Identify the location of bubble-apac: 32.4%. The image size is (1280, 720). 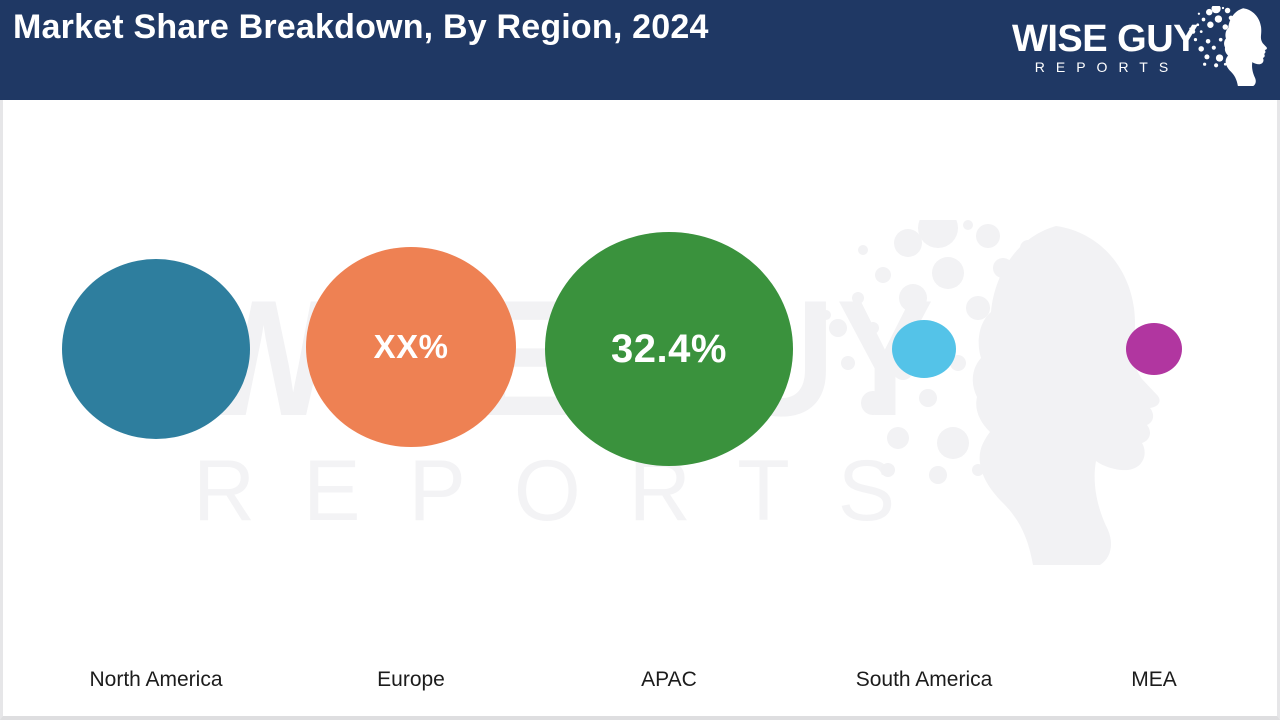
(669, 349).